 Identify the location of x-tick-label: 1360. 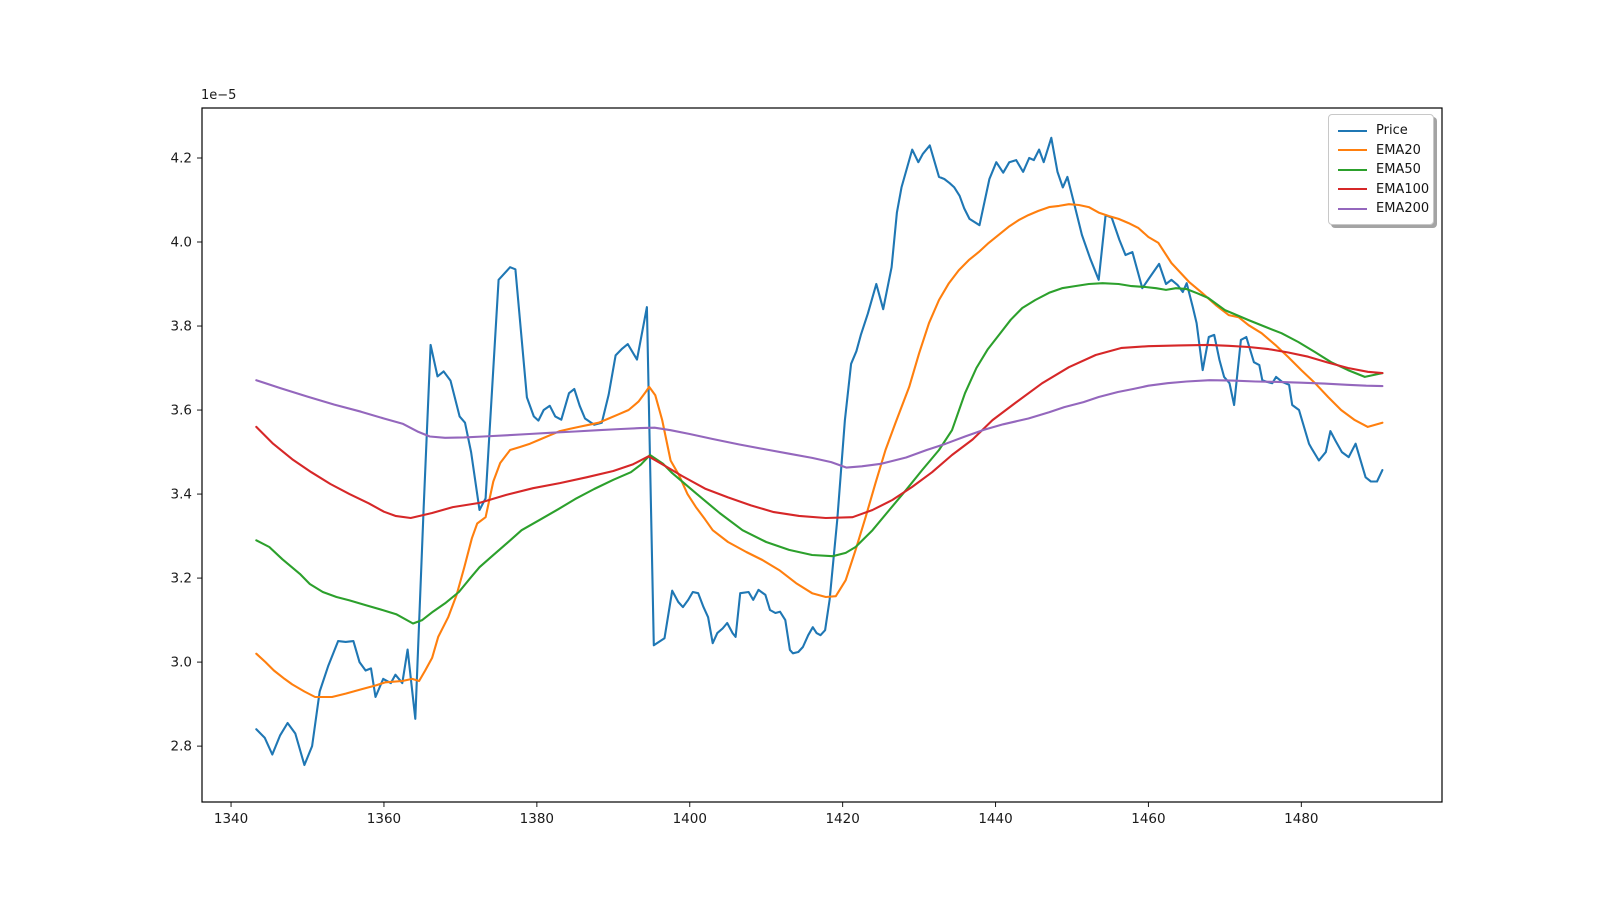
(384, 819).